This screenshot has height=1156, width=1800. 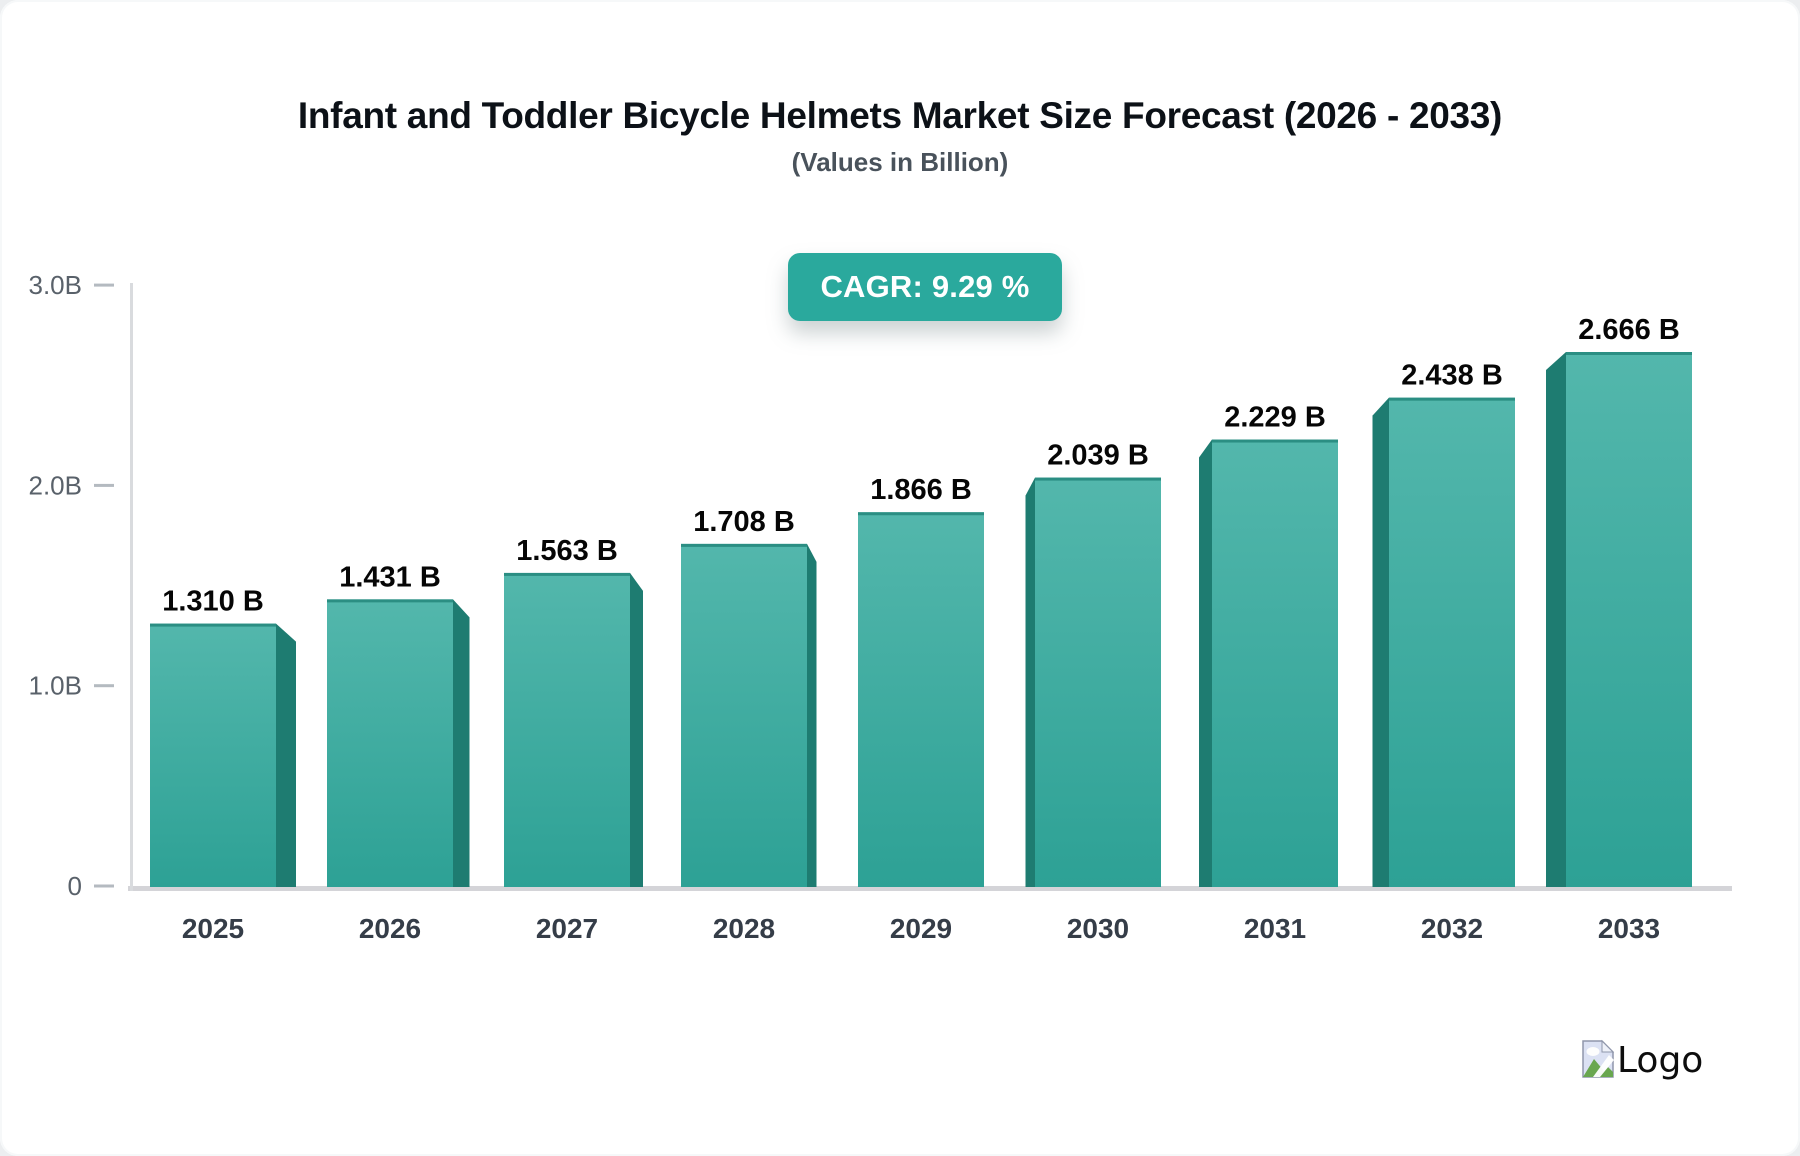 What do you see at coordinates (213, 602) in the screenshot?
I see `bar-value-label: 1.310 B` at bounding box center [213, 602].